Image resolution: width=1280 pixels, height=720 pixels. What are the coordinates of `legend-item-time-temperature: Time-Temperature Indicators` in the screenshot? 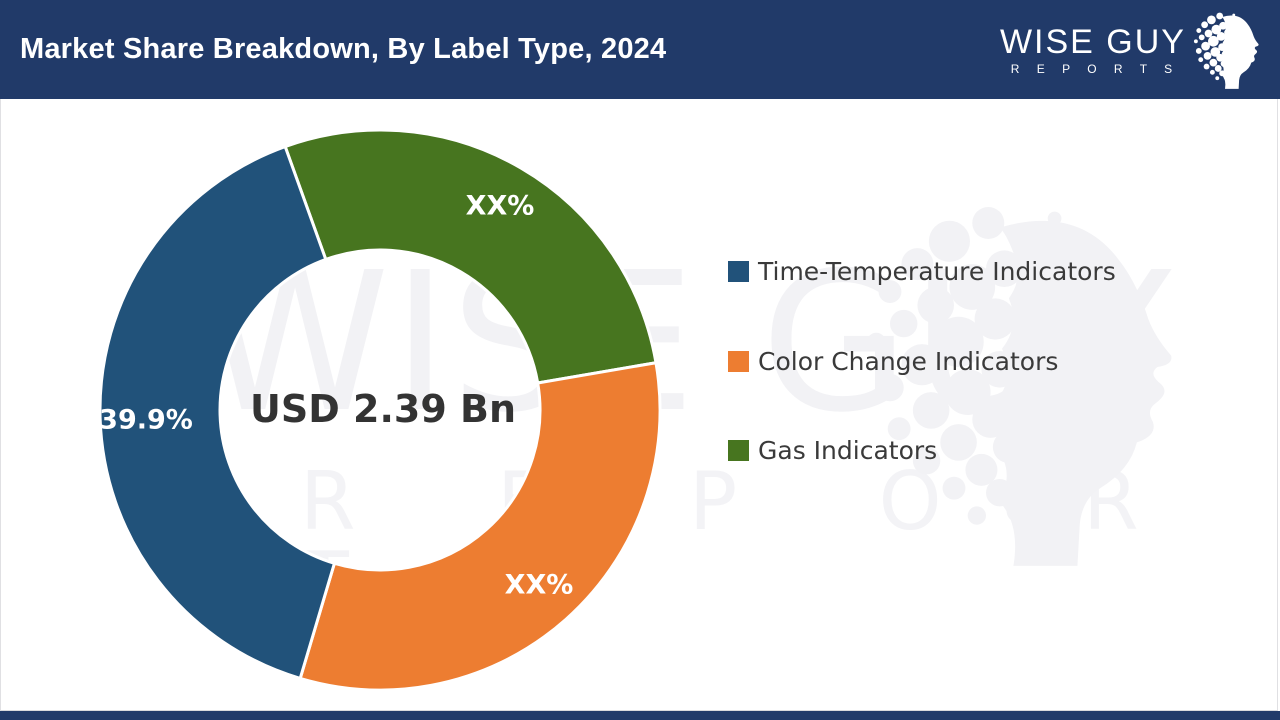 It's located at (922, 272).